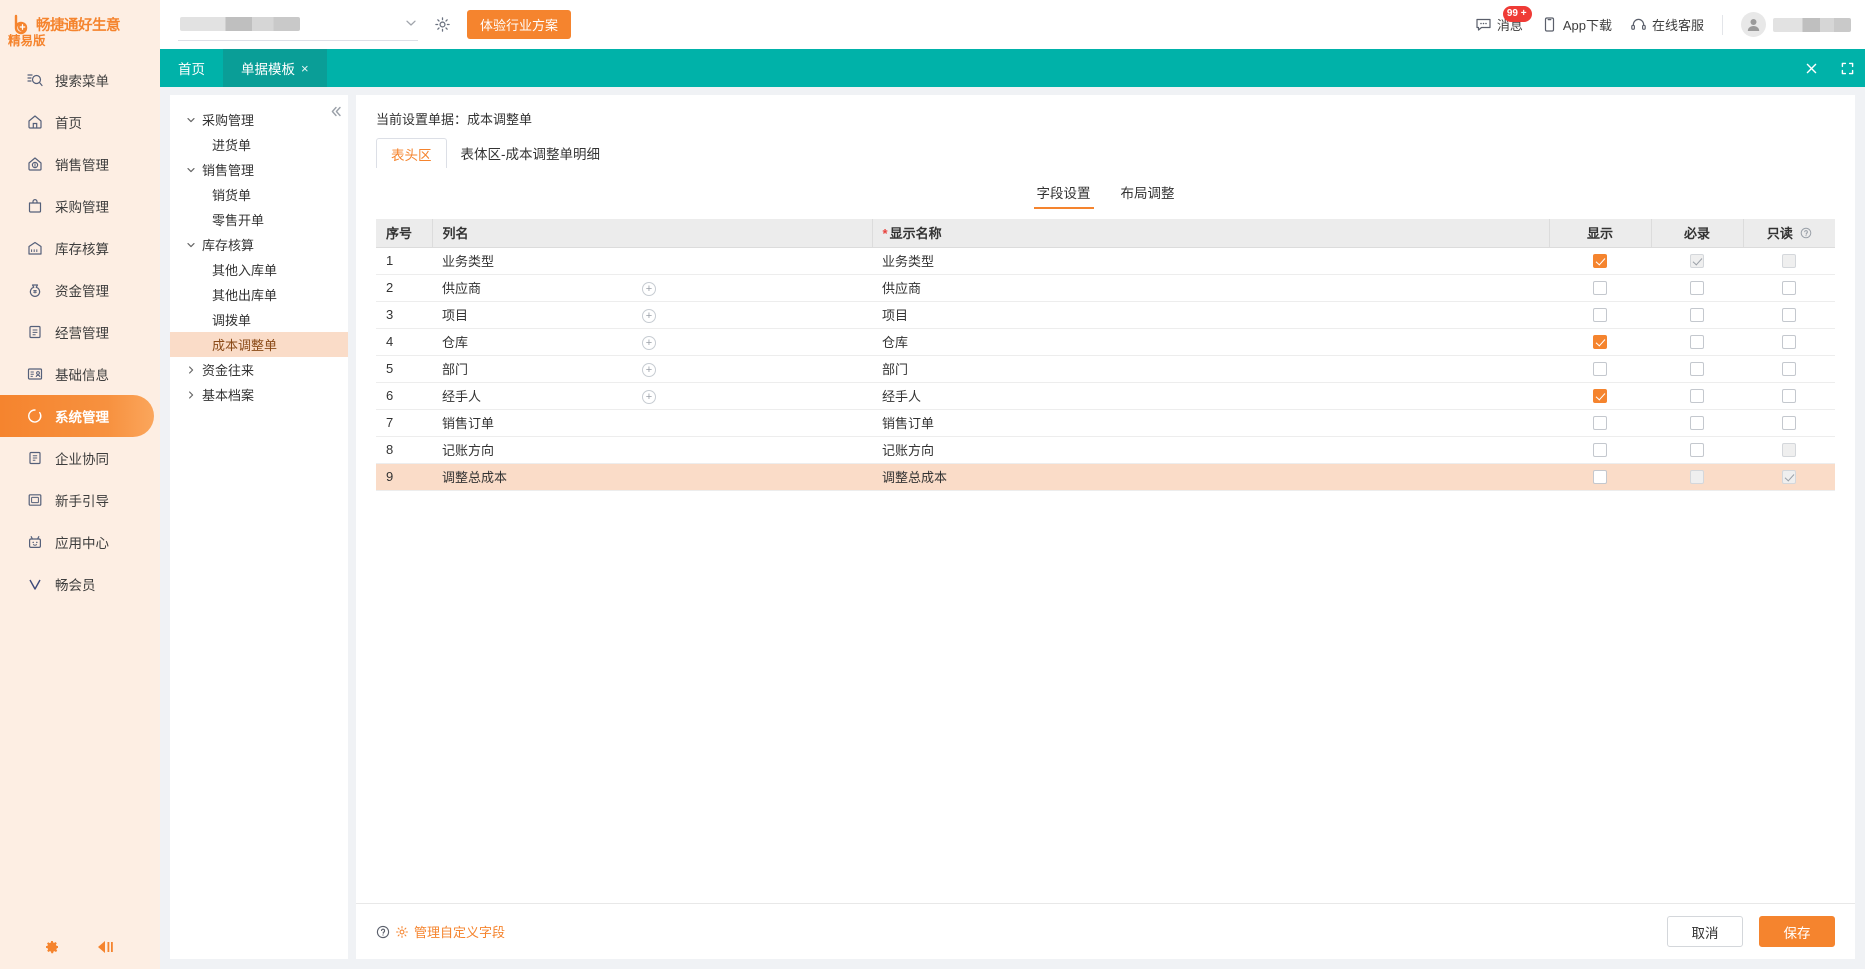 This screenshot has width=1865, height=969. Describe the element at coordinates (77, 416) in the screenshot. I see `sidebar-item-system-settings: 系统管理` at that location.